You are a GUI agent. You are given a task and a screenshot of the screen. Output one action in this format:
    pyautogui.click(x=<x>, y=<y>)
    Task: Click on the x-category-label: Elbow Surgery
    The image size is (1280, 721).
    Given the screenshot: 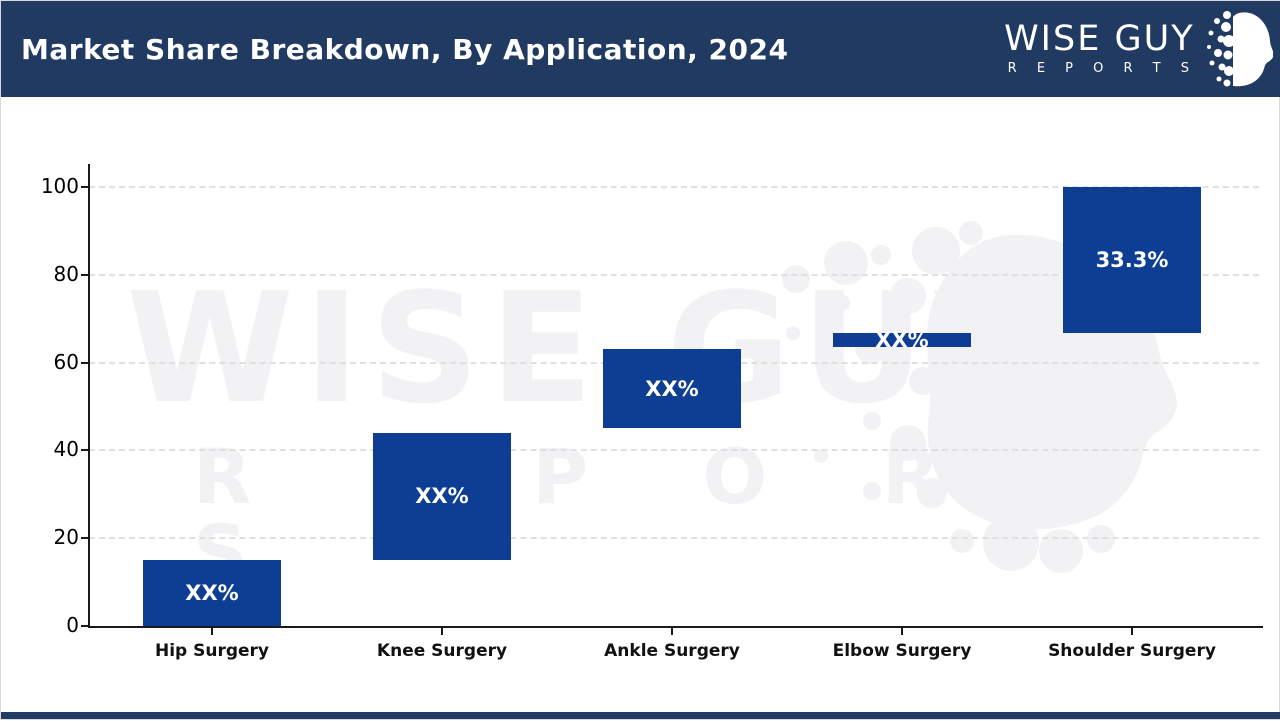 What is the action you would take?
    pyautogui.click(x=902, y=651)
    